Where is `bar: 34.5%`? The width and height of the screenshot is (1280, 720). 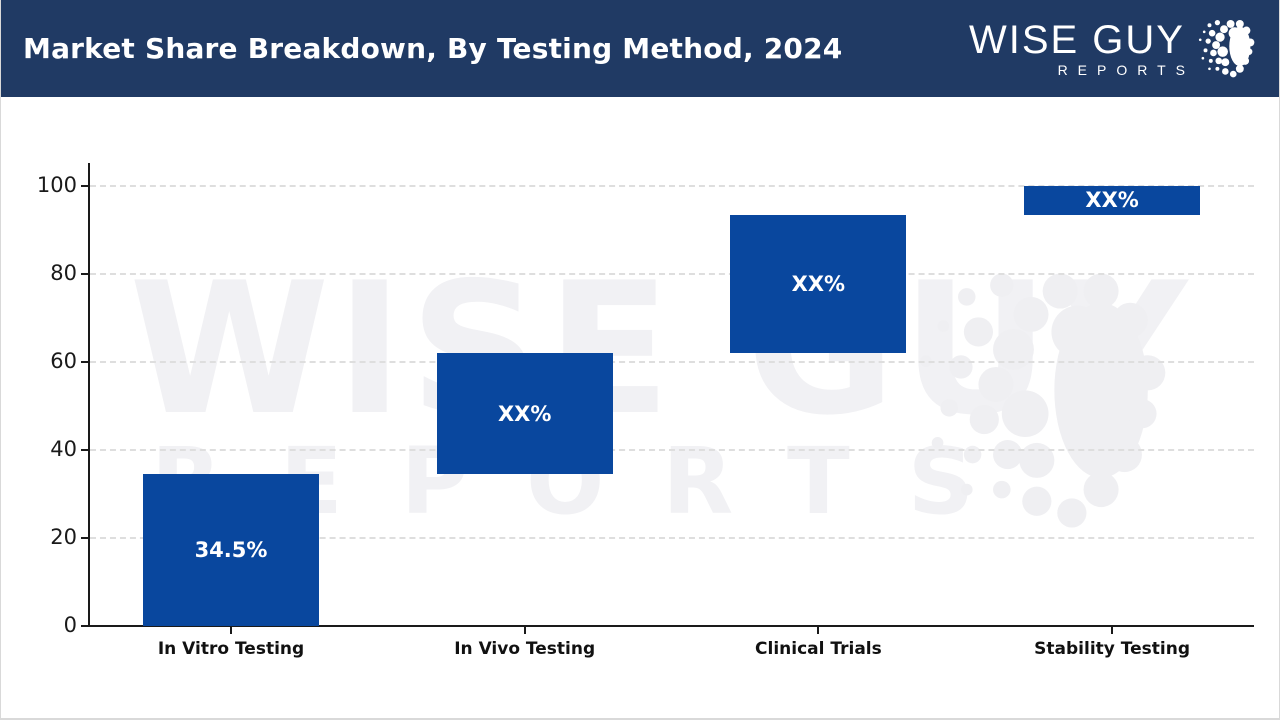
bar: 34.5% is located at coordinates (231, 550).